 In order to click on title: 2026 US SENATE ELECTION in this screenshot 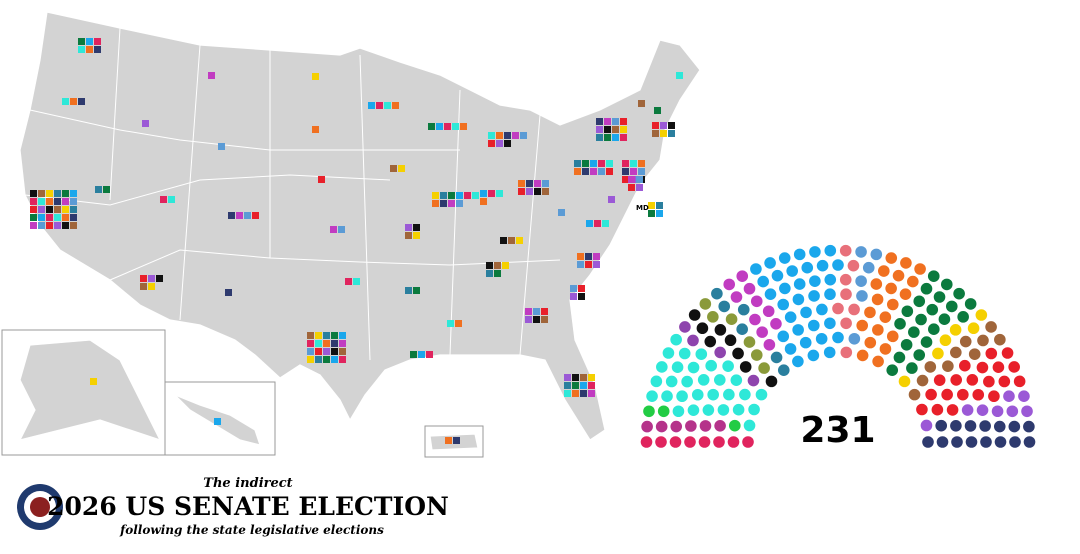, I will do `click(248, 506)`.